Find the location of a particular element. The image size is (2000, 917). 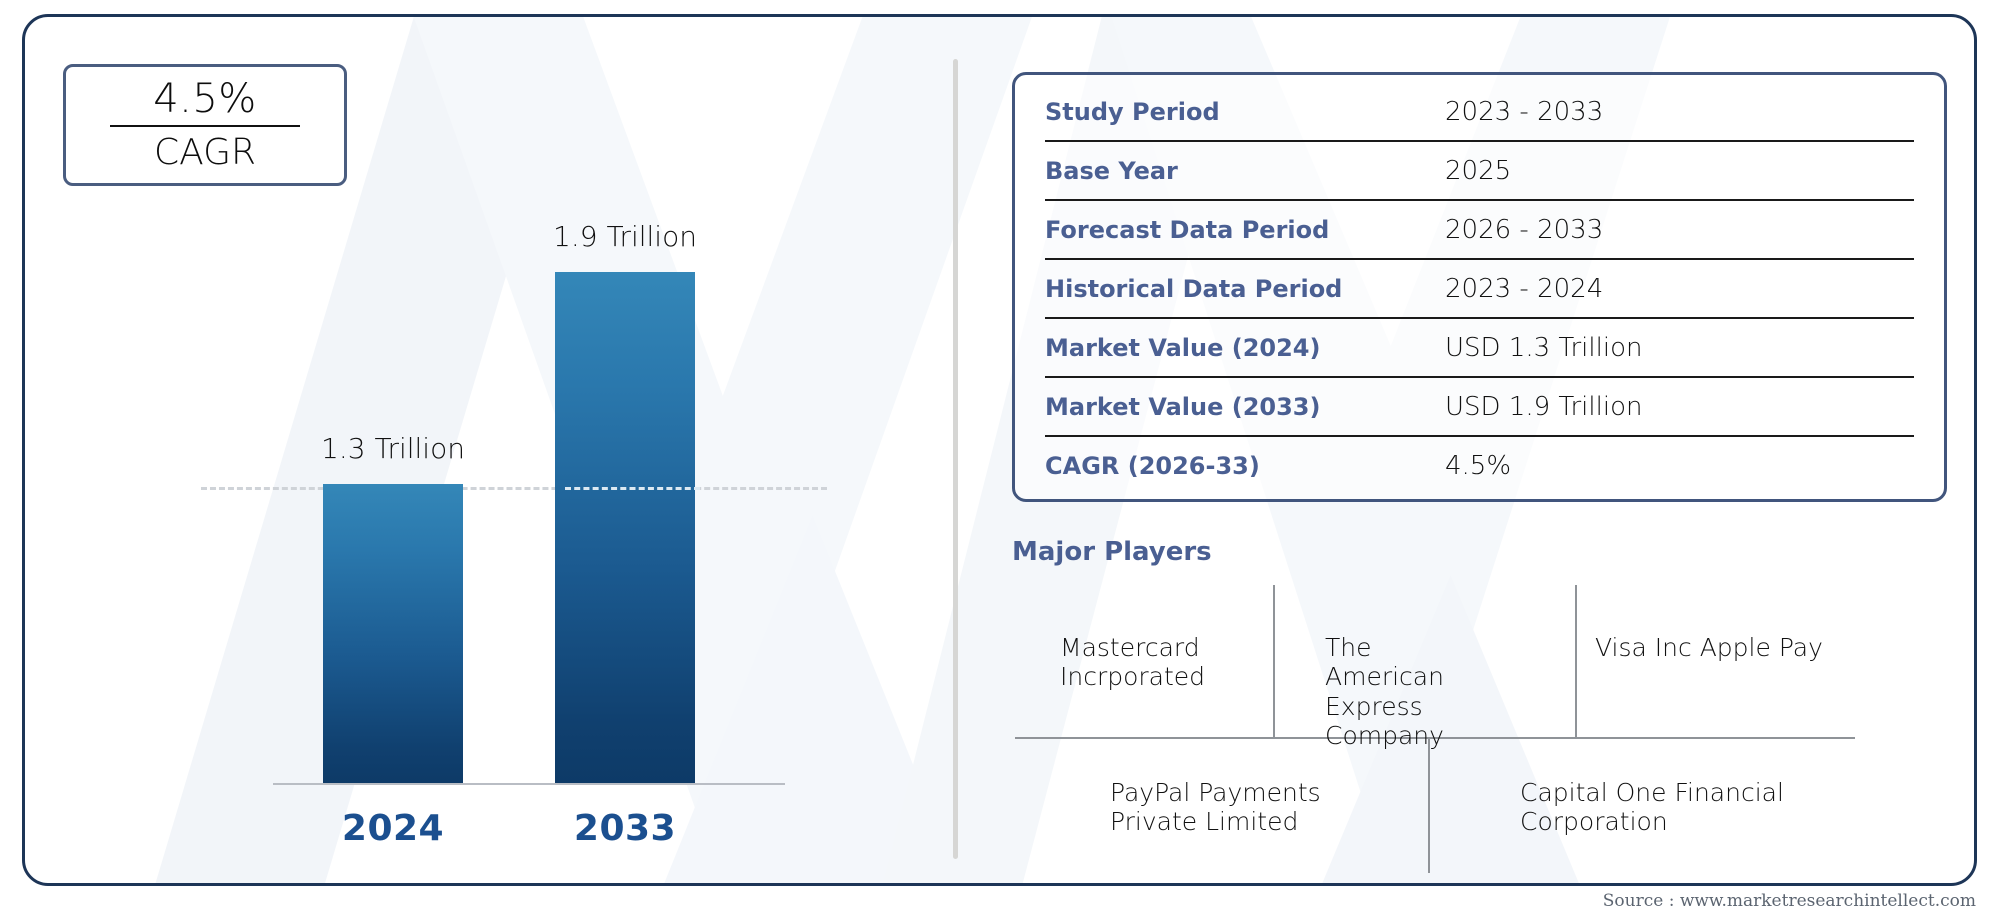

spec-value: USD 1.3 Trillion is located at coordinates (1544, 347).